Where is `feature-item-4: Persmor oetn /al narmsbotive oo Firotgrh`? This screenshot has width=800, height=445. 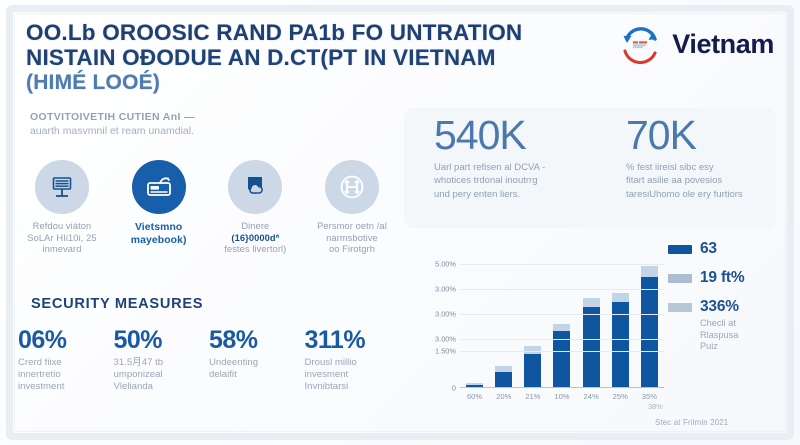 feature-item-4: Persmor oetn /al narmsbotive oo Firotgrh is located at coordinates (352, 208).